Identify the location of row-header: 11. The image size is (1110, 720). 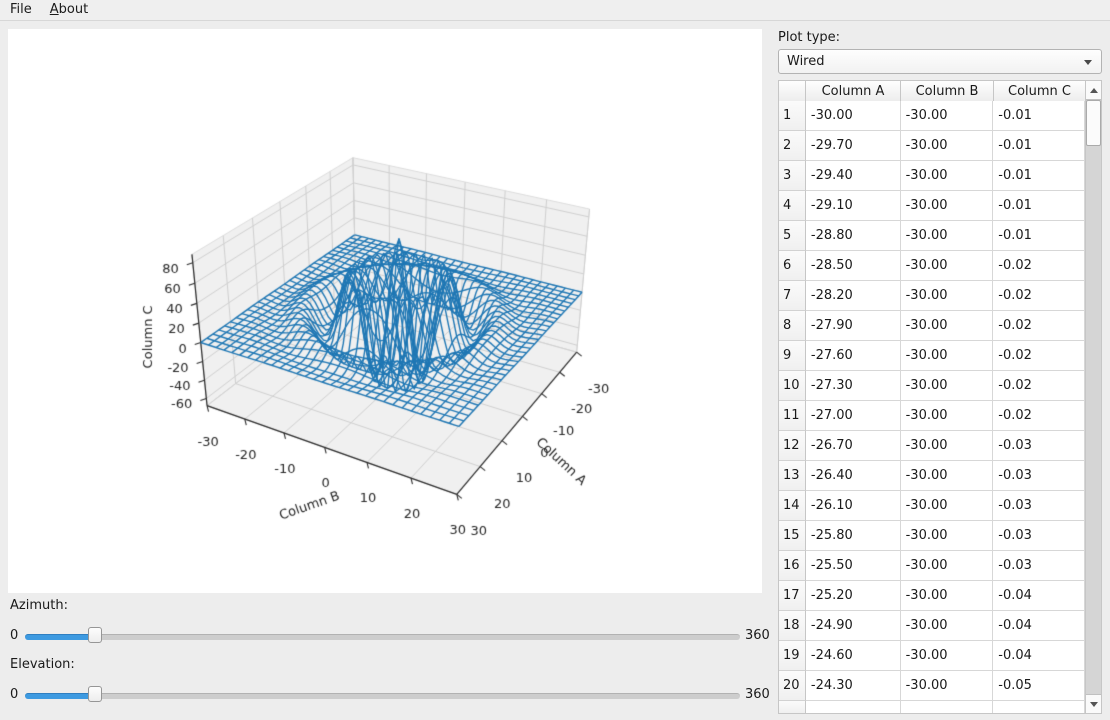
(792, 416).